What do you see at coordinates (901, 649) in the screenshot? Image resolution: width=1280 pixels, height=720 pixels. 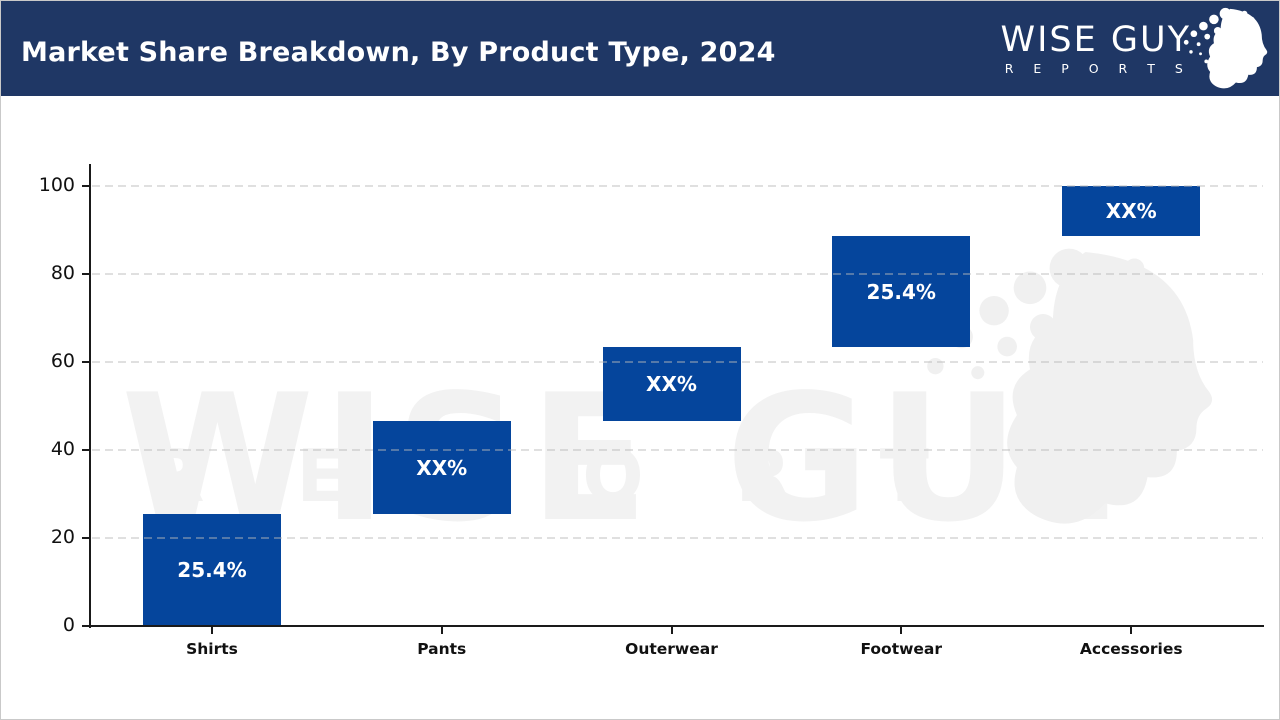 I see `x-tick-label-footwear: Footwear` at bounding box center [901, 649].